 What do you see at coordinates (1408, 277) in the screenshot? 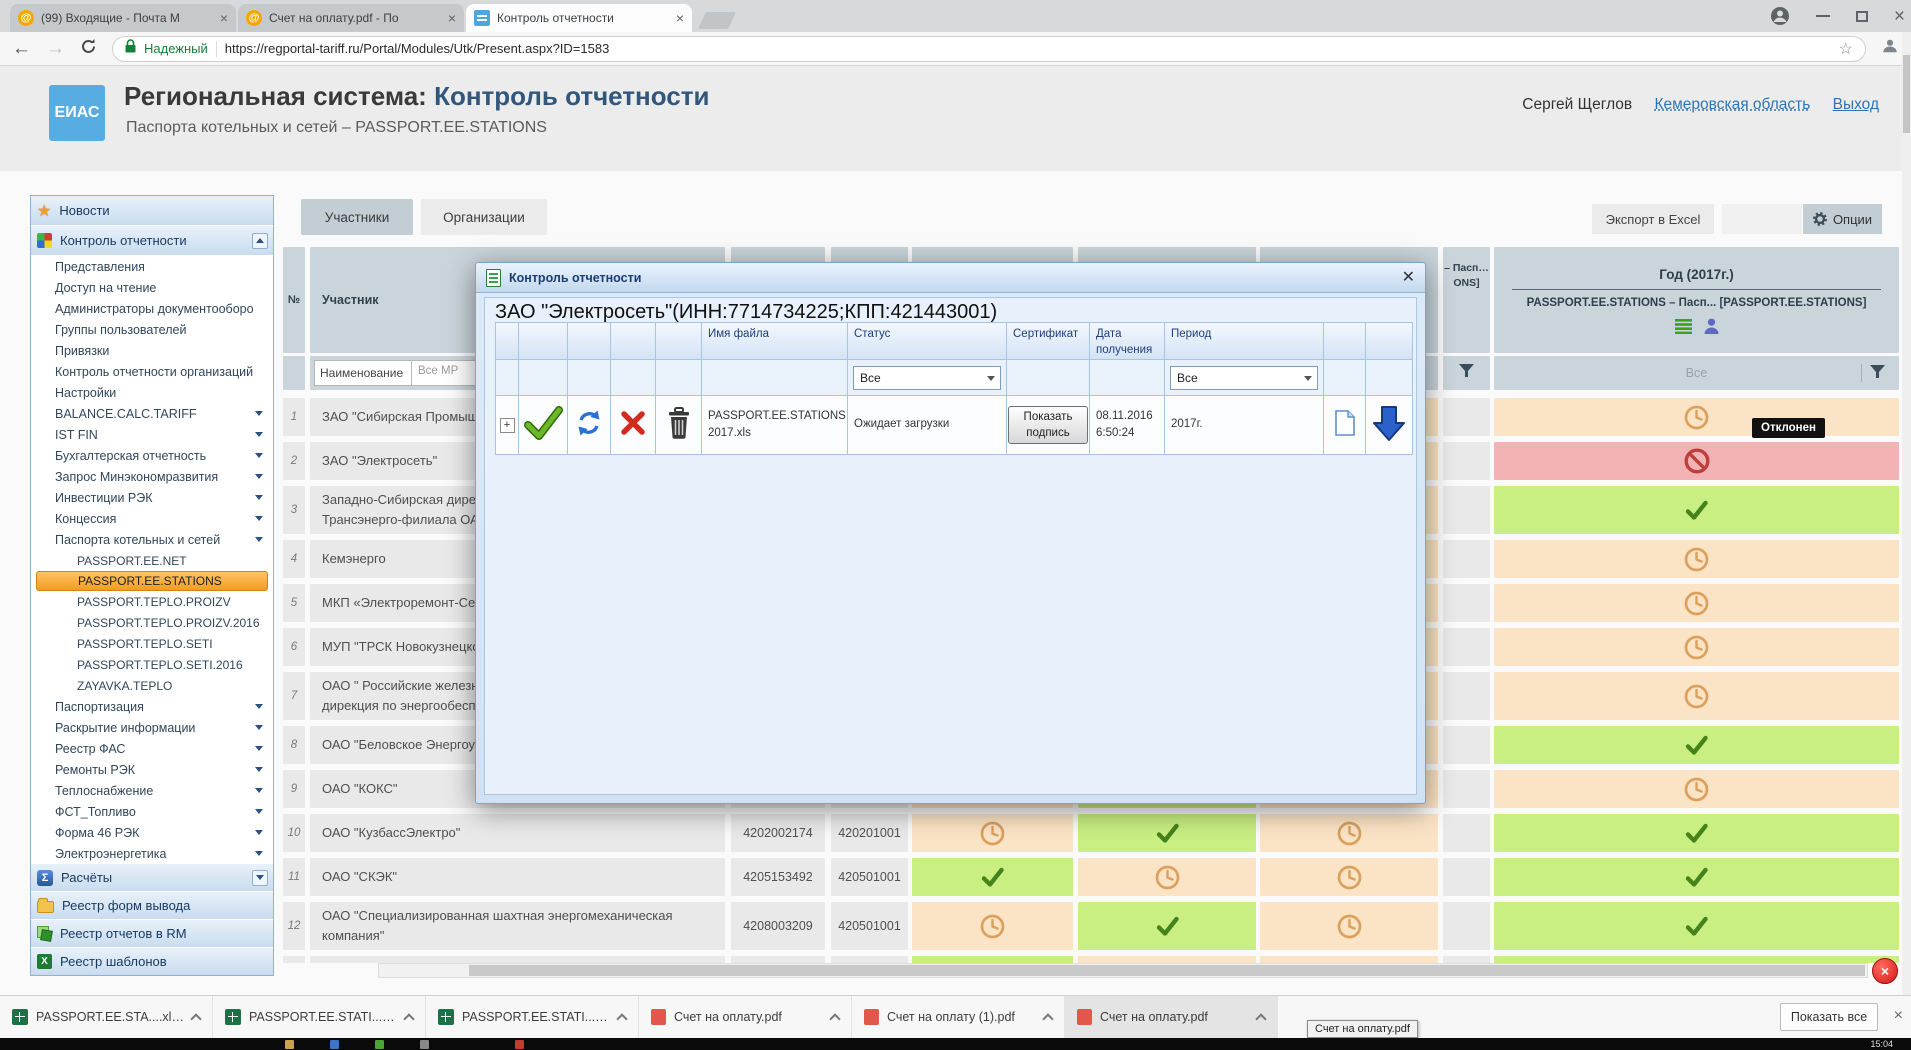
I see `dialog-close-icon: ✕` at bounding box center [1408, 277].